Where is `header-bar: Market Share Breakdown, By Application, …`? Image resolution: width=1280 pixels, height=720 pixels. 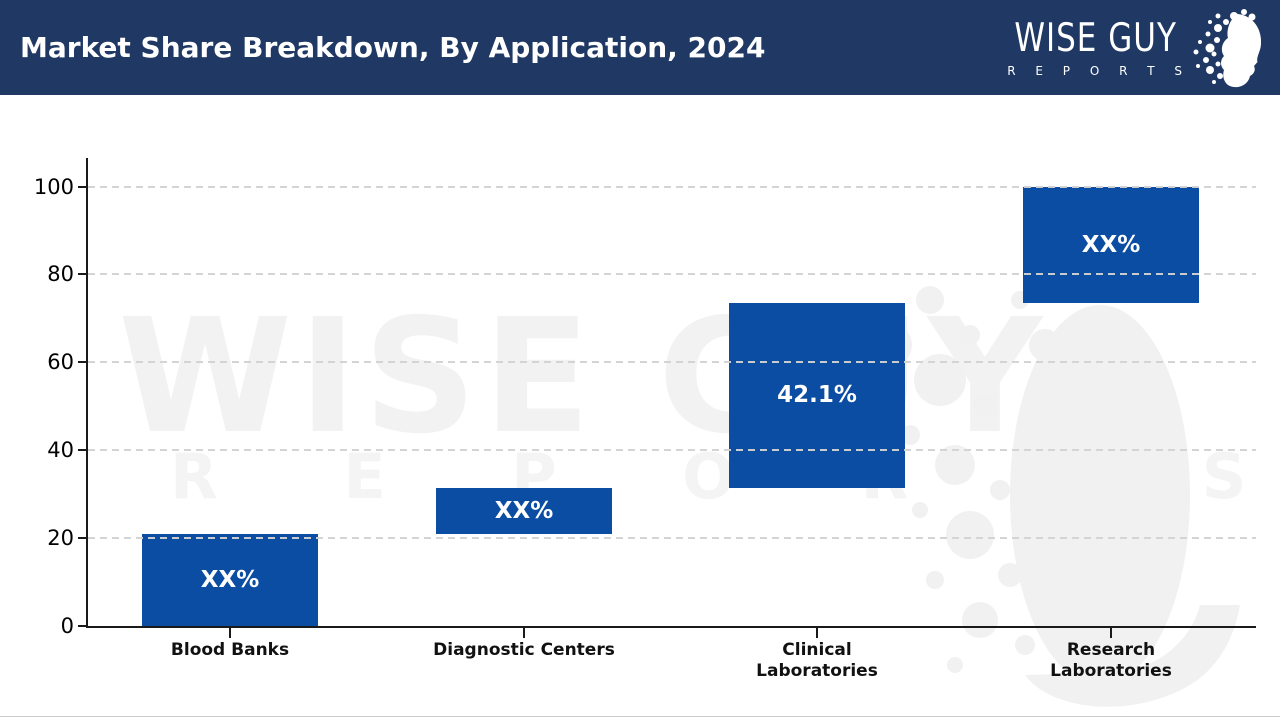
header-bar: Market Share Breakdown, By Application, … is located at coordinates (640, 47).